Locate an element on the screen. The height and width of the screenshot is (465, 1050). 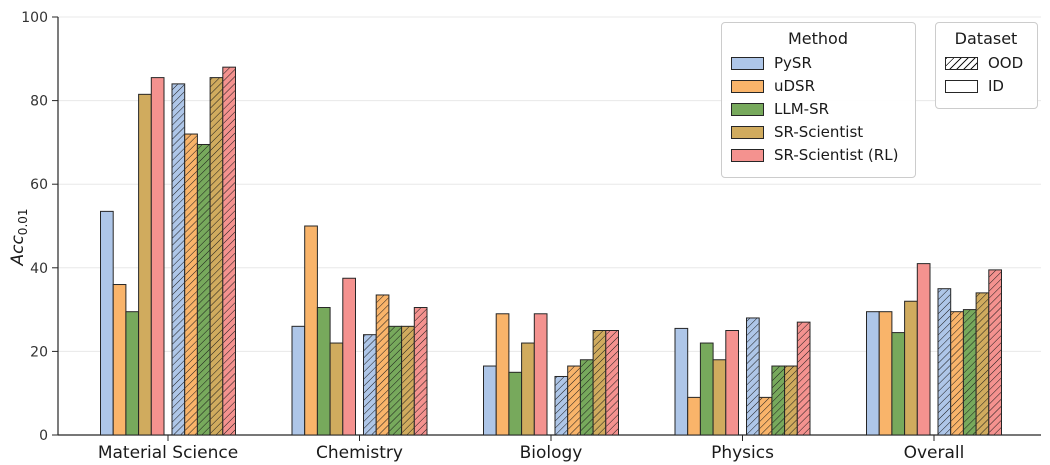
legend-dataset-item-ood-label: OOD is located at coordinates (1006, 63).